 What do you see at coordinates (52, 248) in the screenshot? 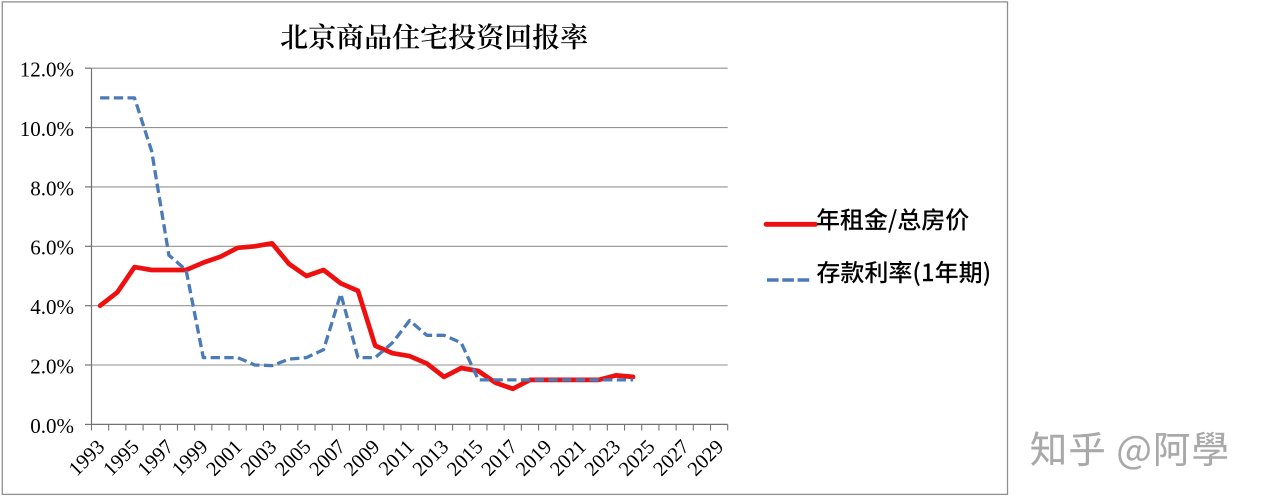
I see `svg-text: 6.0%` at bounding box center [52, 248].